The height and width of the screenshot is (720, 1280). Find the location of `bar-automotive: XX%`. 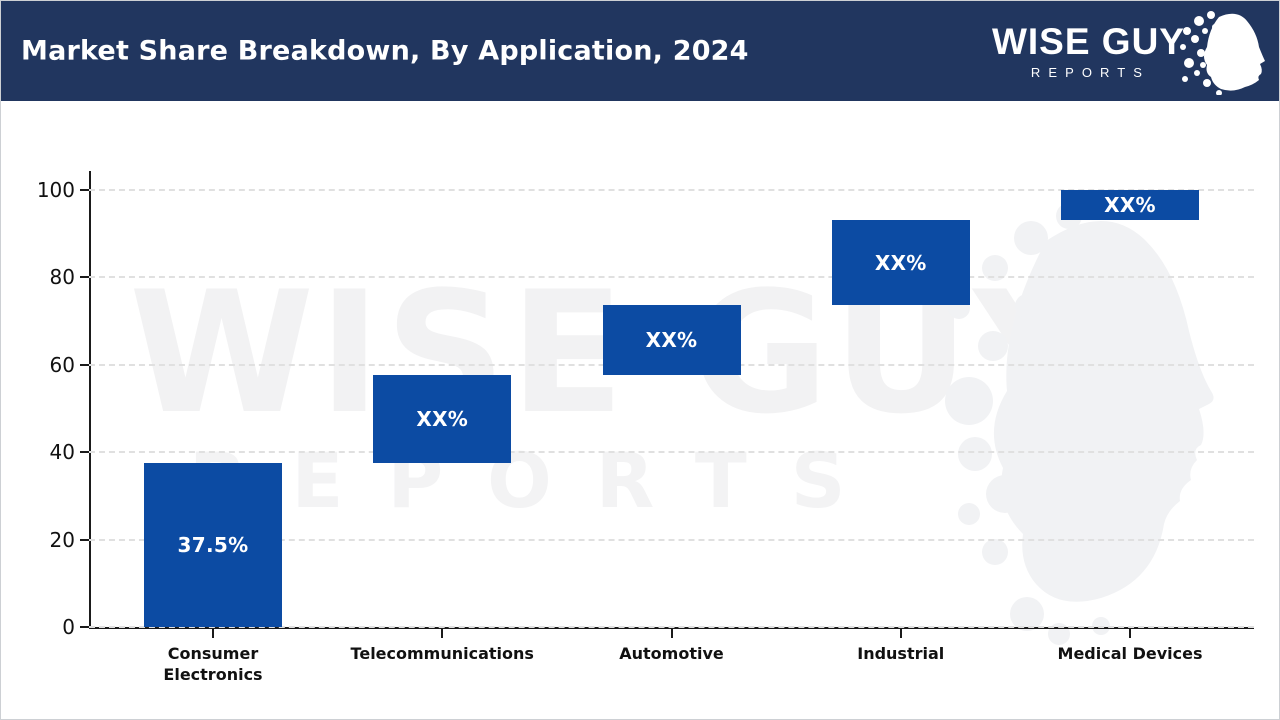

bar-automotive: XX% is located at coordinates (671, 340).